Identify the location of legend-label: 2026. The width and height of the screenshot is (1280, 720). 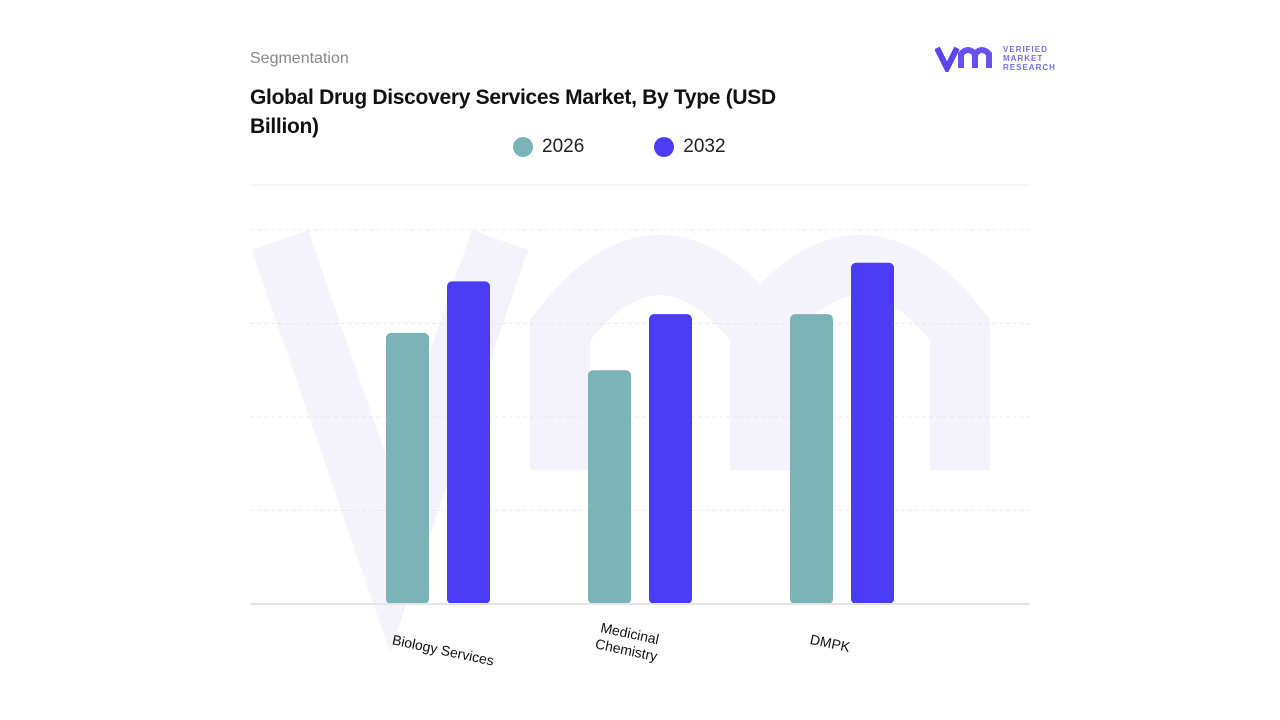
(563, 146).